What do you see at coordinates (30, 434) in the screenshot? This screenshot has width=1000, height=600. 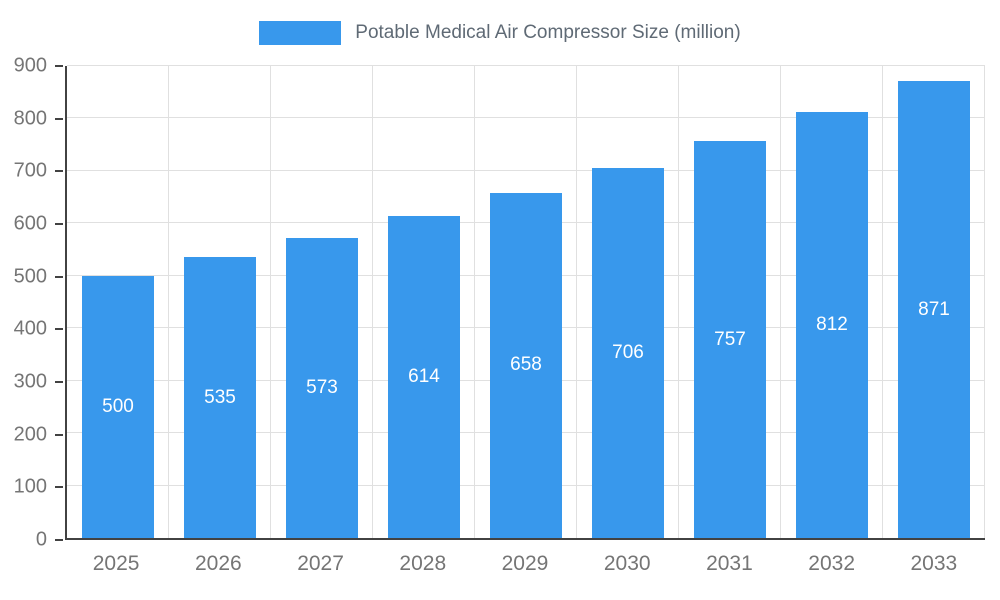 I see `y-axis-label: 200` at bounding box center [30, 434].